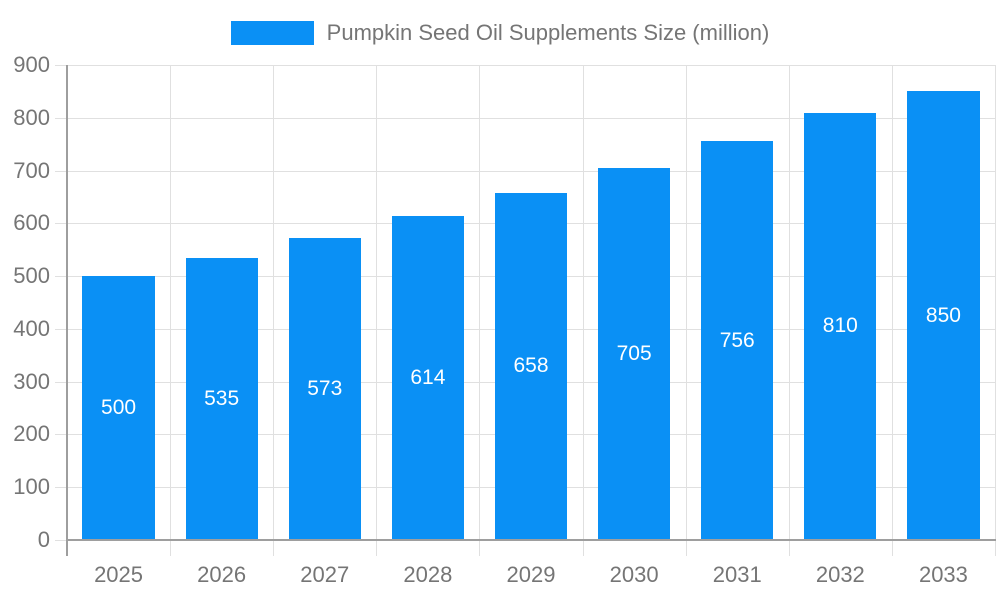 This screenshot has height=600, width=1000. I want to click on y-axis-label: 800, so click(31, 117).